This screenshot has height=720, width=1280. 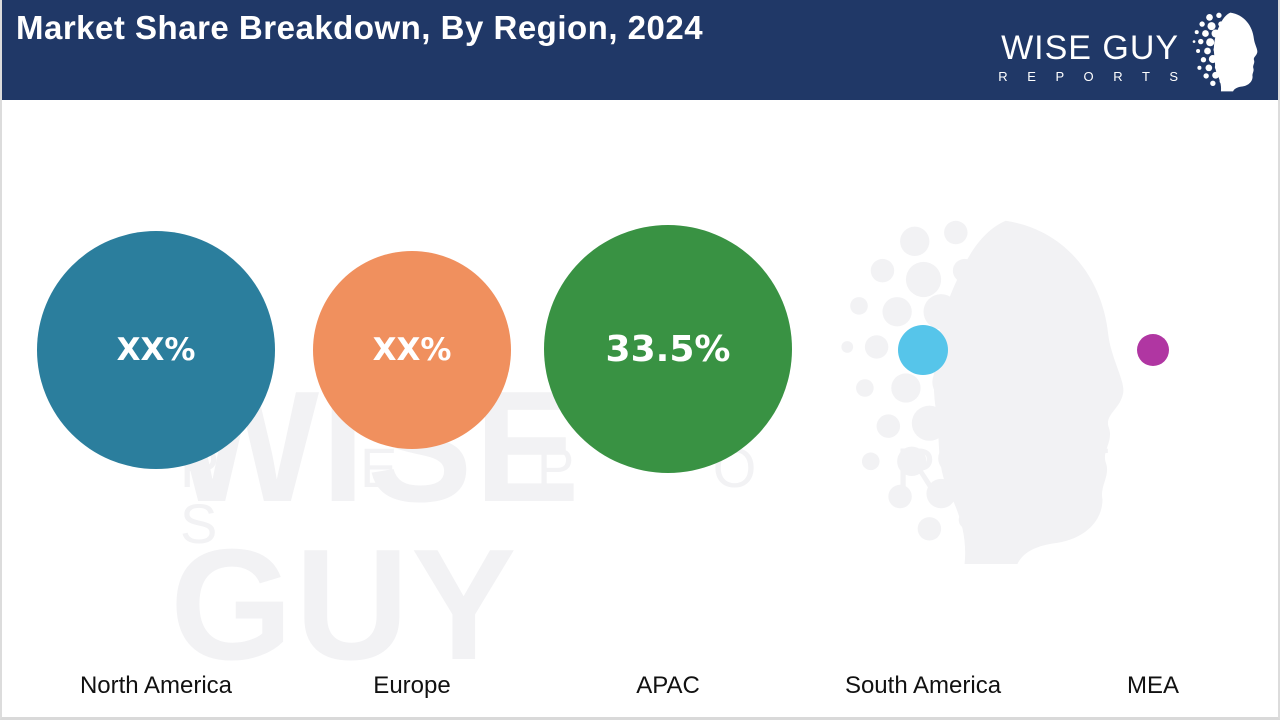 I want to click on bubble-value-label: 33.5%, so click(x=668, y=349).